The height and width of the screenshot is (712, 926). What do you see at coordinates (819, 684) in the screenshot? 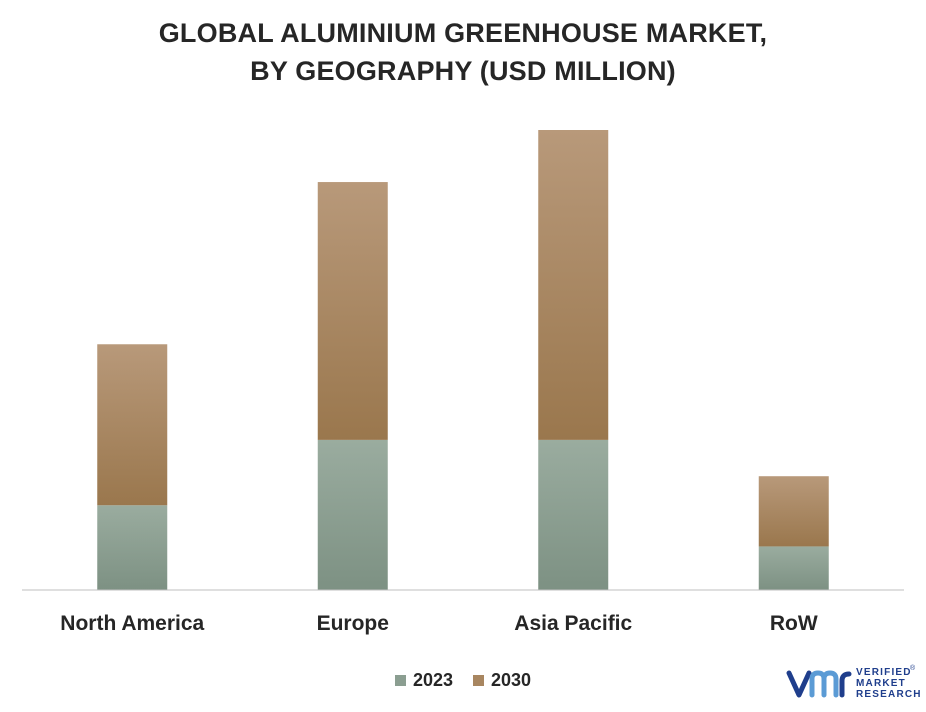
I see `vmr-logo-icon` at bounding box center [819, 684].